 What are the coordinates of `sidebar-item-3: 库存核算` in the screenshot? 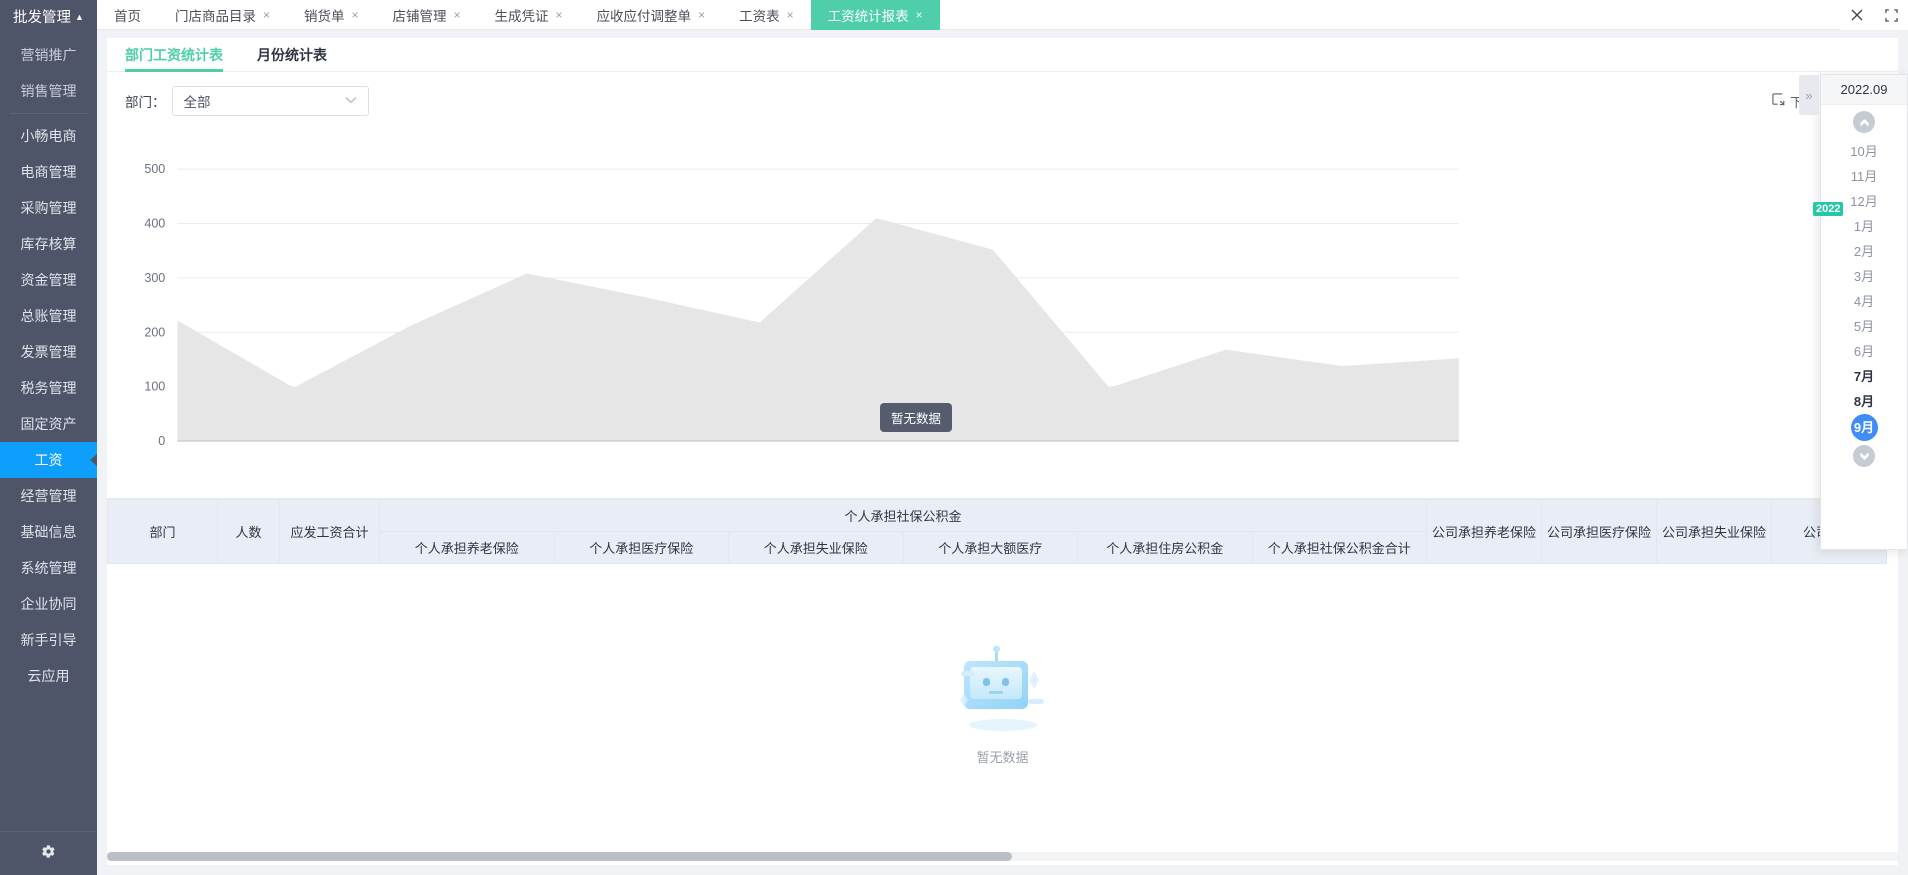 It's located at (48, 244).